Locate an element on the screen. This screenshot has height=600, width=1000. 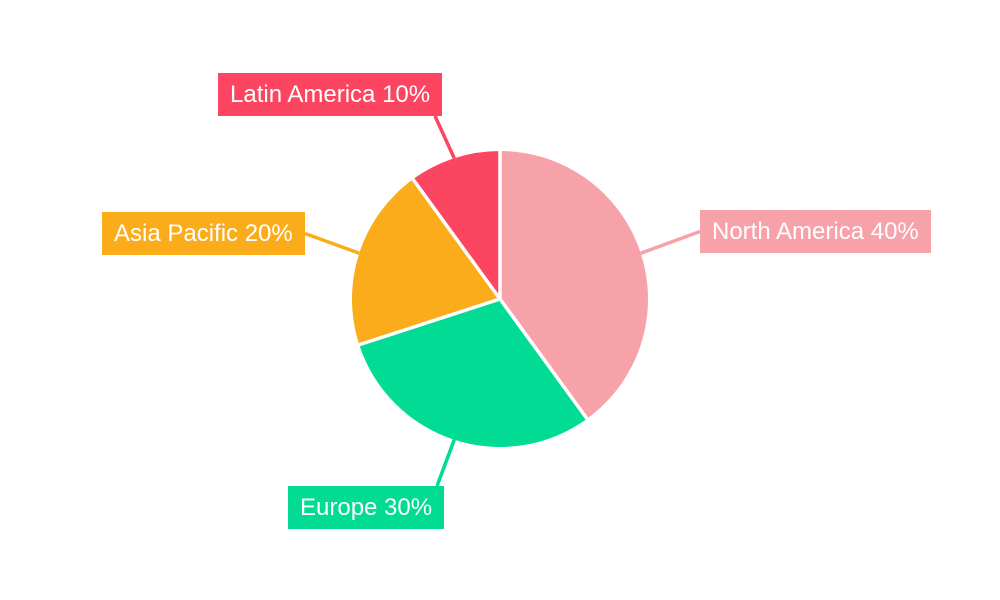
pie-slices-layer is located at coordinates (499, 299).